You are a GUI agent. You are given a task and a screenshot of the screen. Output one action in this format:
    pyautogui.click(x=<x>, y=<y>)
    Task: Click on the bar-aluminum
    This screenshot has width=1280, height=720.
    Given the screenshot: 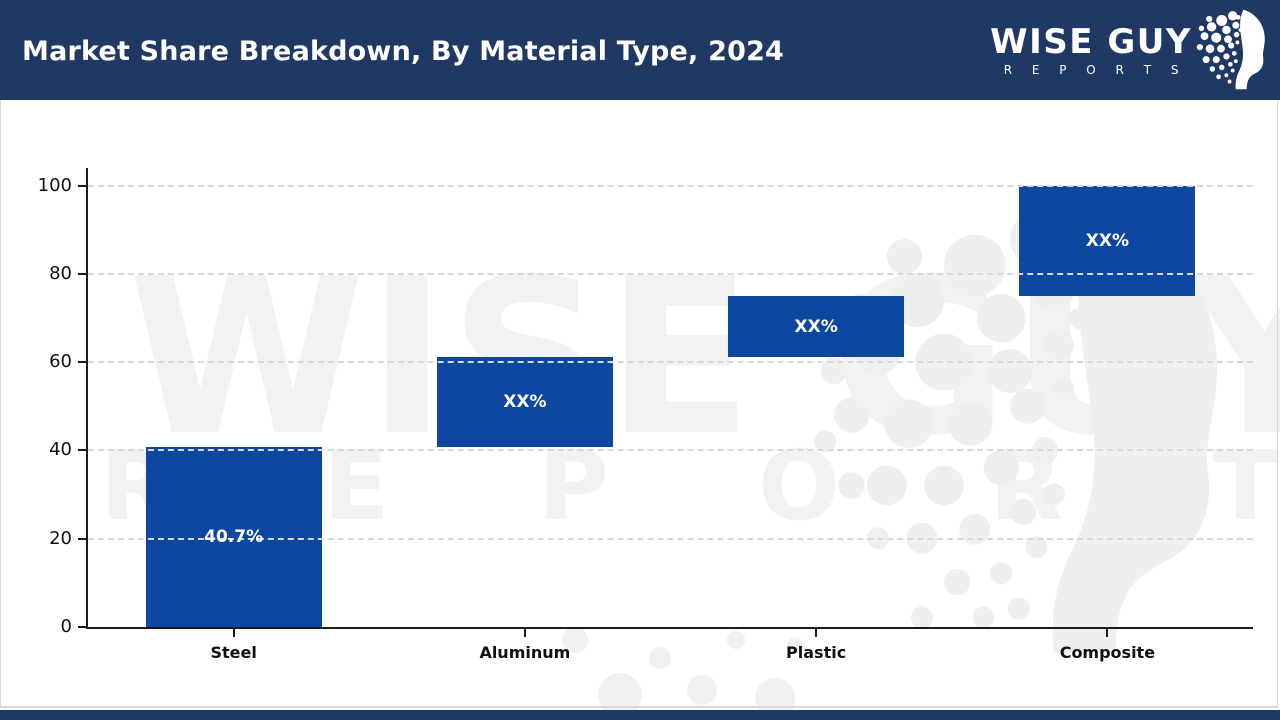 What is the action you would take?
    pyautogui.click(x=524, y=402)
    